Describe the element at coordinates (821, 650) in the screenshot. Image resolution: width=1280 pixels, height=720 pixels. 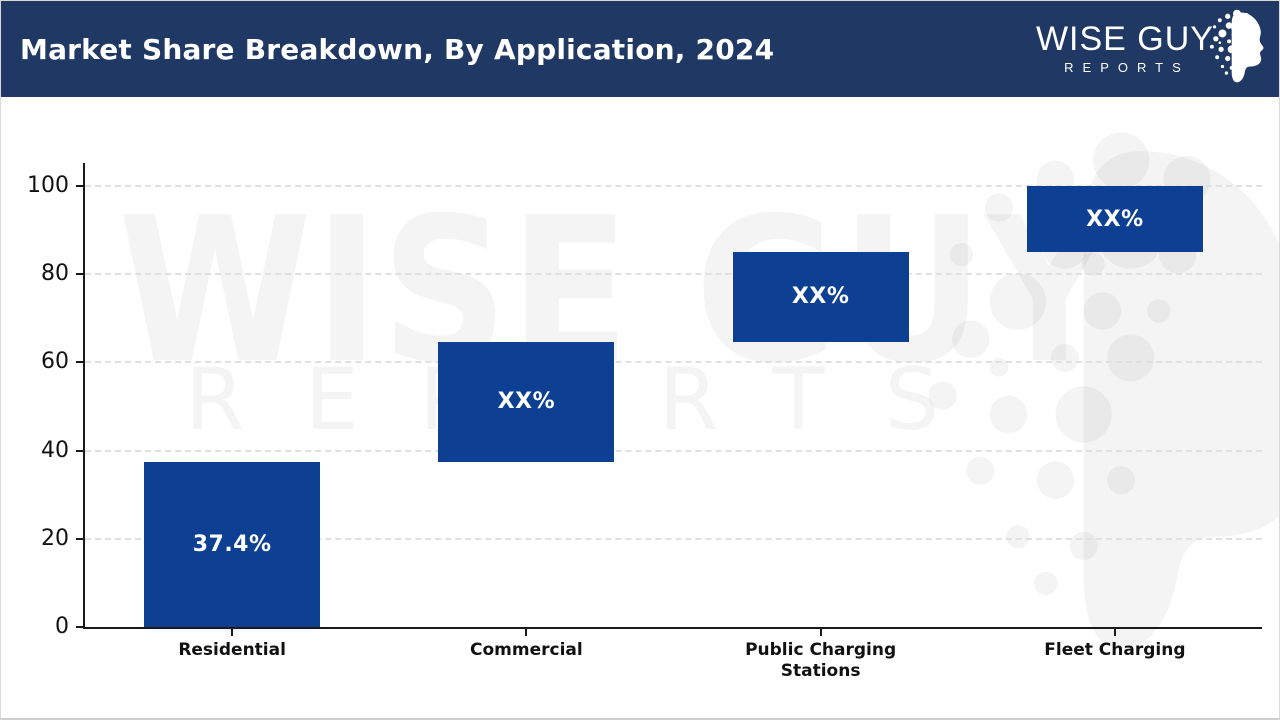
I see `x-category-label-line: Public Charging` at that location.